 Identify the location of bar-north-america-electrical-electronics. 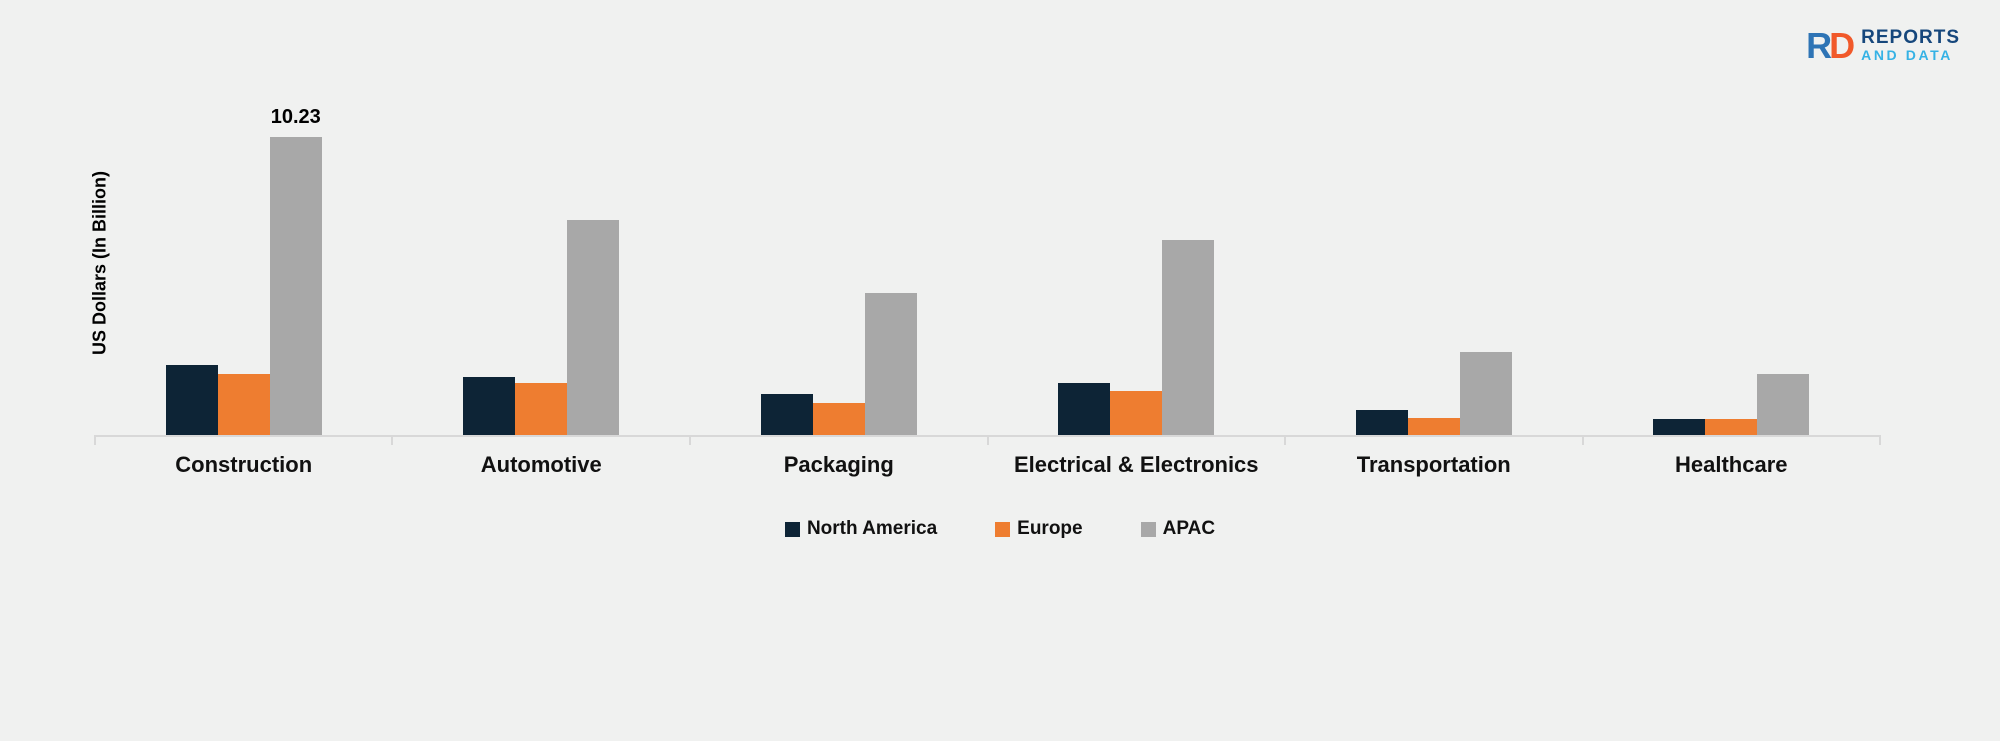
(1084, 408).